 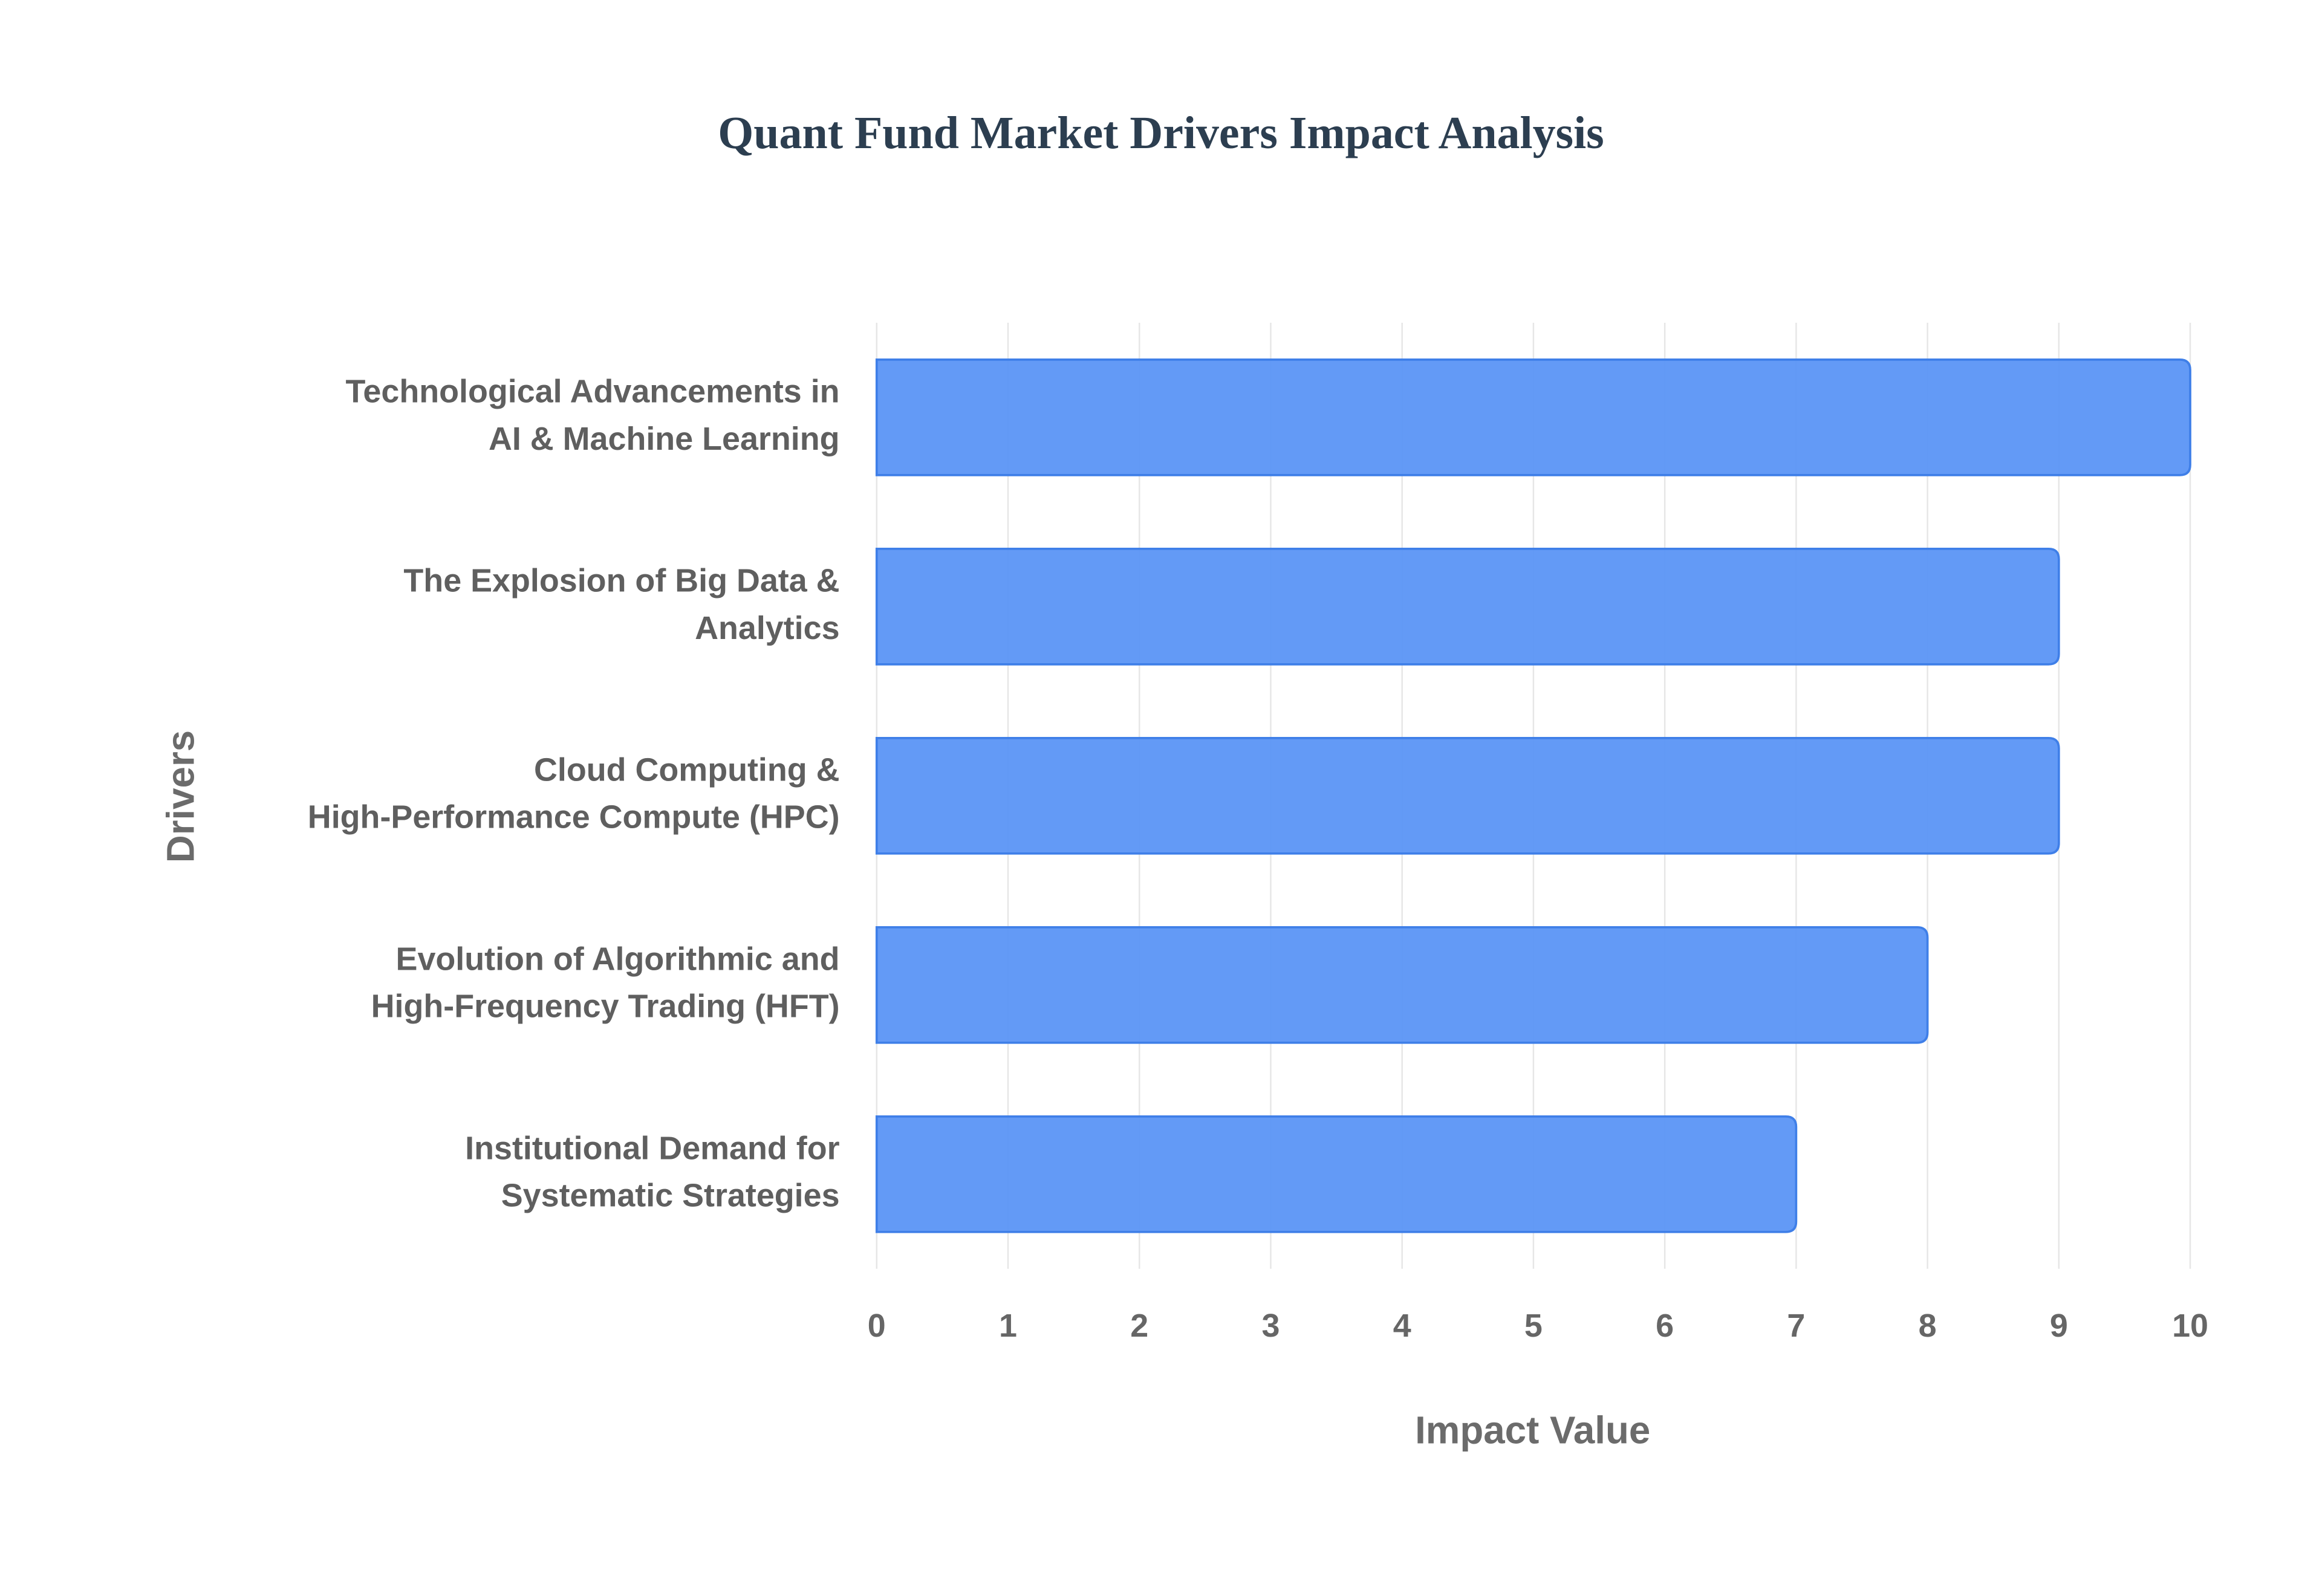 I want to click on x-tick-label: 7, so click(x=1796, y=1326).